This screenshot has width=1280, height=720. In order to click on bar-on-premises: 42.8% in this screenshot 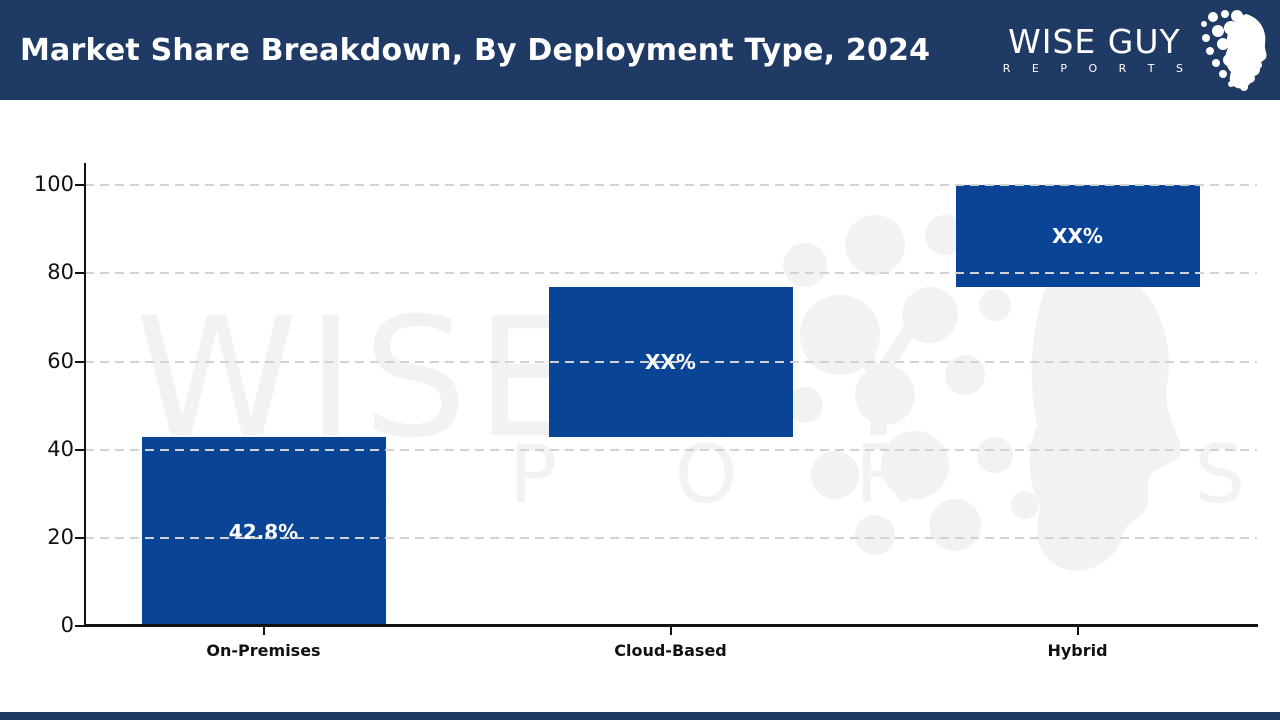, I will do `click(263, 531)`.